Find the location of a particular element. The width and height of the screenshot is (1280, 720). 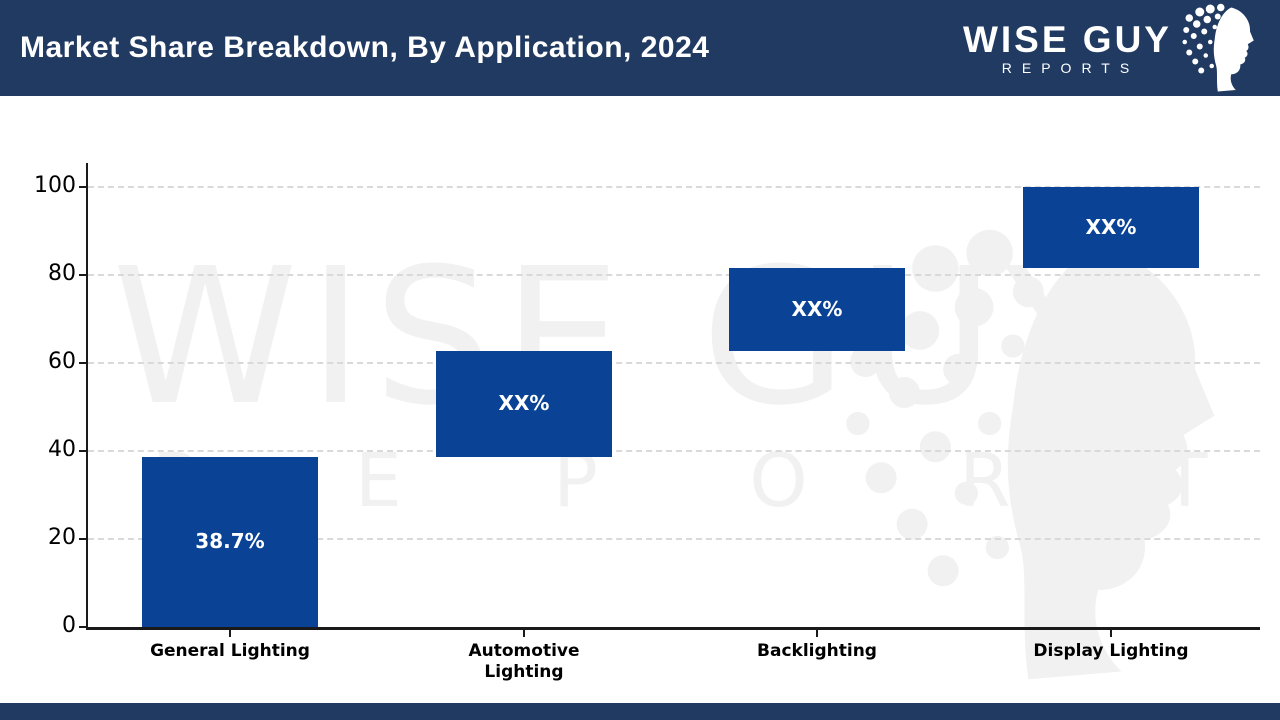

y-tick-label: 60 is located at coordinates (62, 361).